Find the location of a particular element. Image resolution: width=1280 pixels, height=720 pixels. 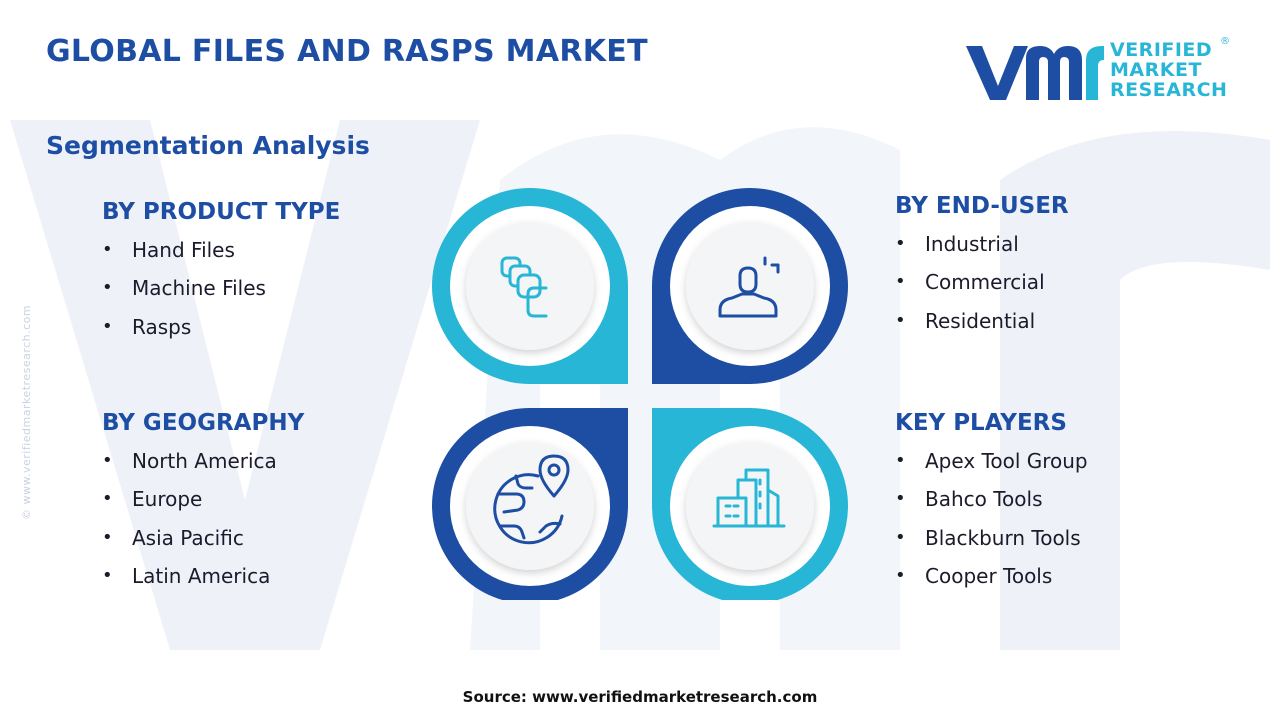

buildings-icon is located at coordinates (749, 498).